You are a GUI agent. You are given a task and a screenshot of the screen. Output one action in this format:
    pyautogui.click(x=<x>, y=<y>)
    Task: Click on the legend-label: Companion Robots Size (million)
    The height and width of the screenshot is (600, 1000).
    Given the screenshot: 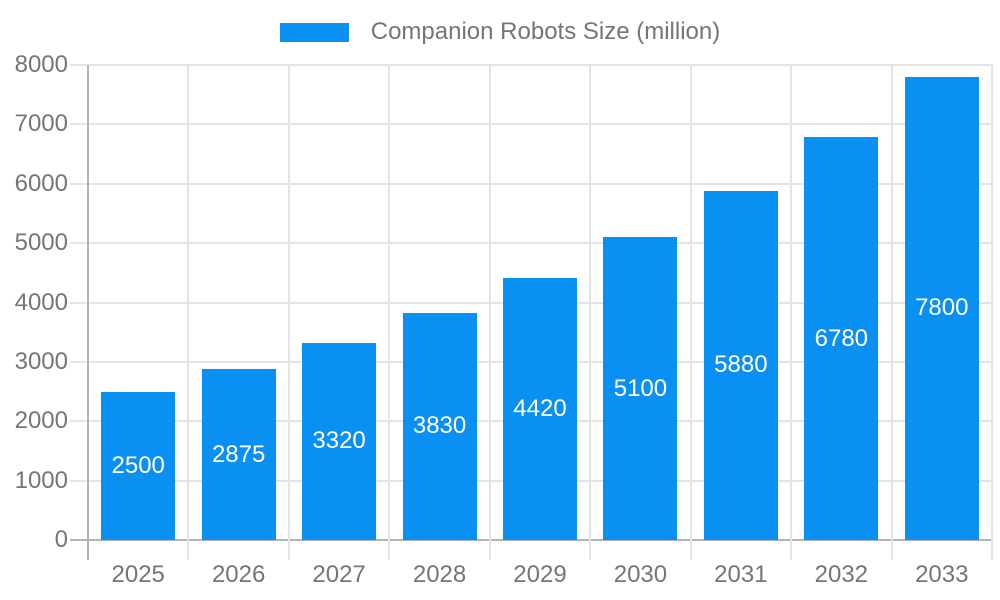 What is the action you would take?
    pyautogui.click(x=545, y=31)
    